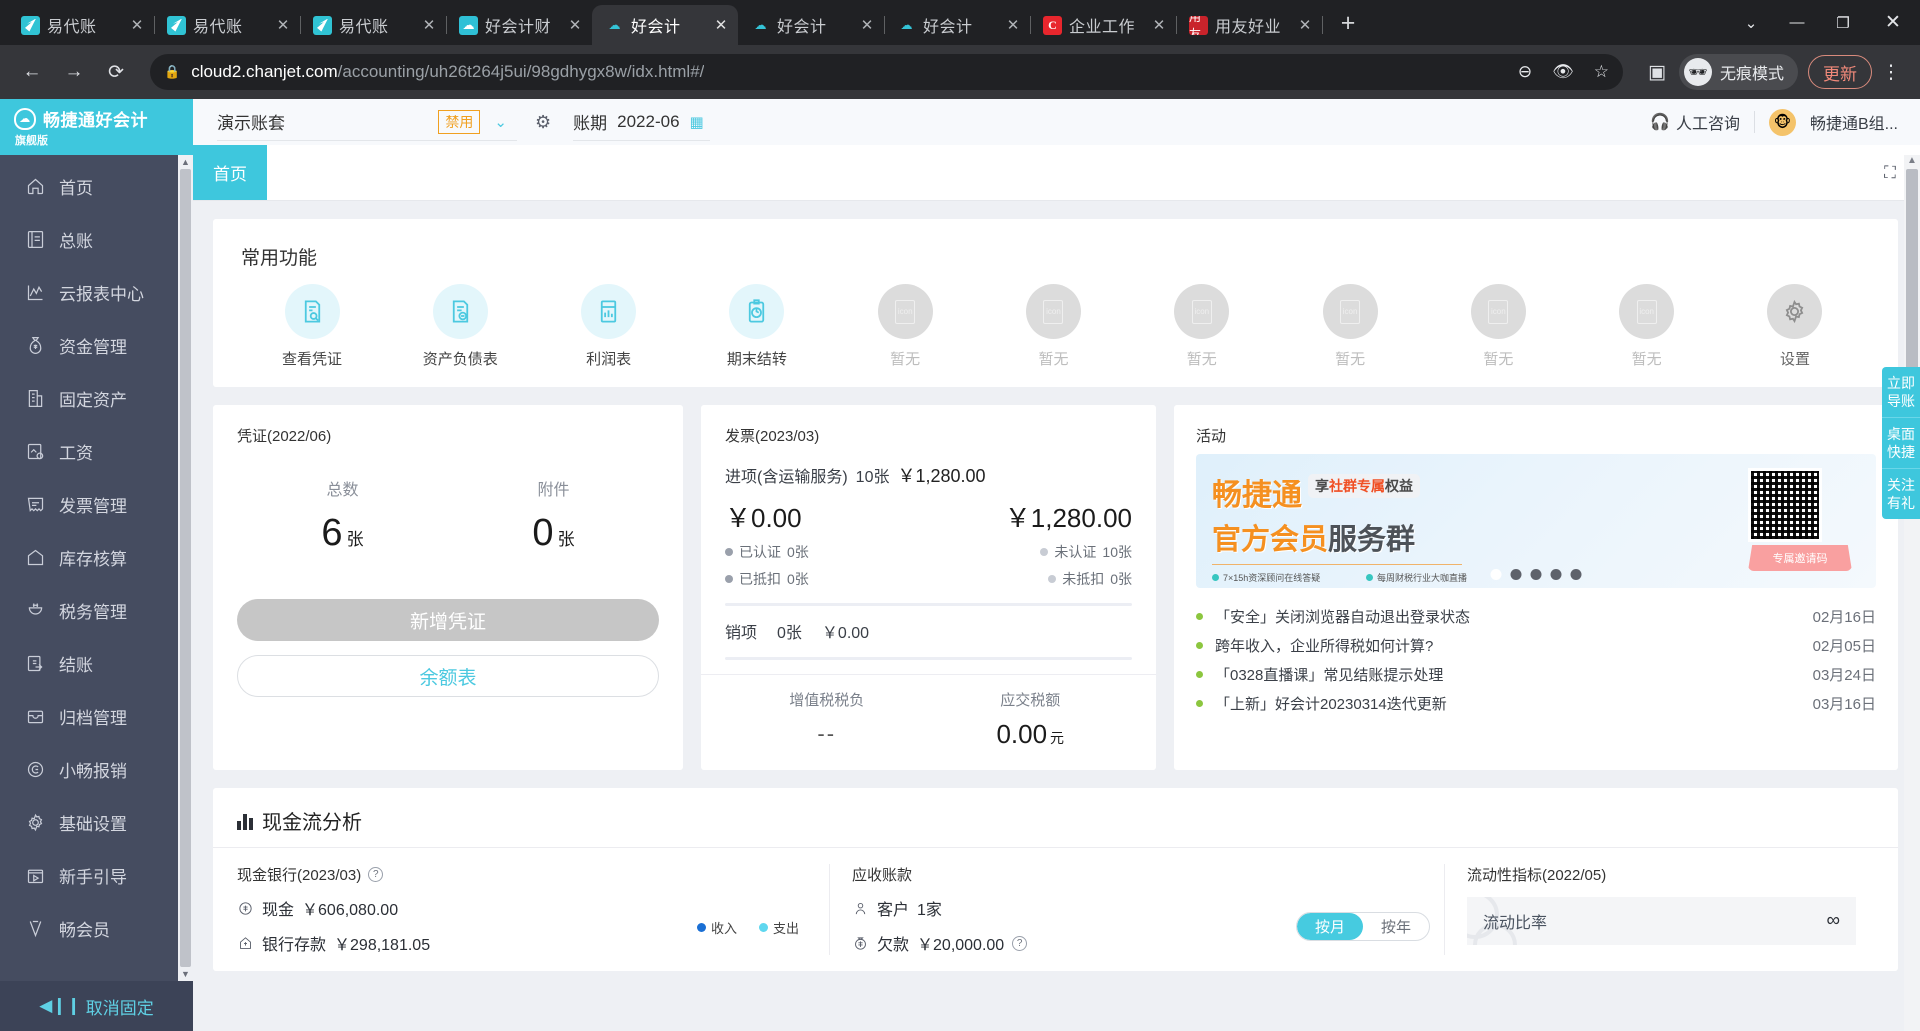 Image resolution: width=1920 pixels, height=1031 pixels. What do you see at coordinates (1901, 494) in the screenshot?
I see `float-follow-gift: 关注 有礼` at bounding box center [1901, 494].